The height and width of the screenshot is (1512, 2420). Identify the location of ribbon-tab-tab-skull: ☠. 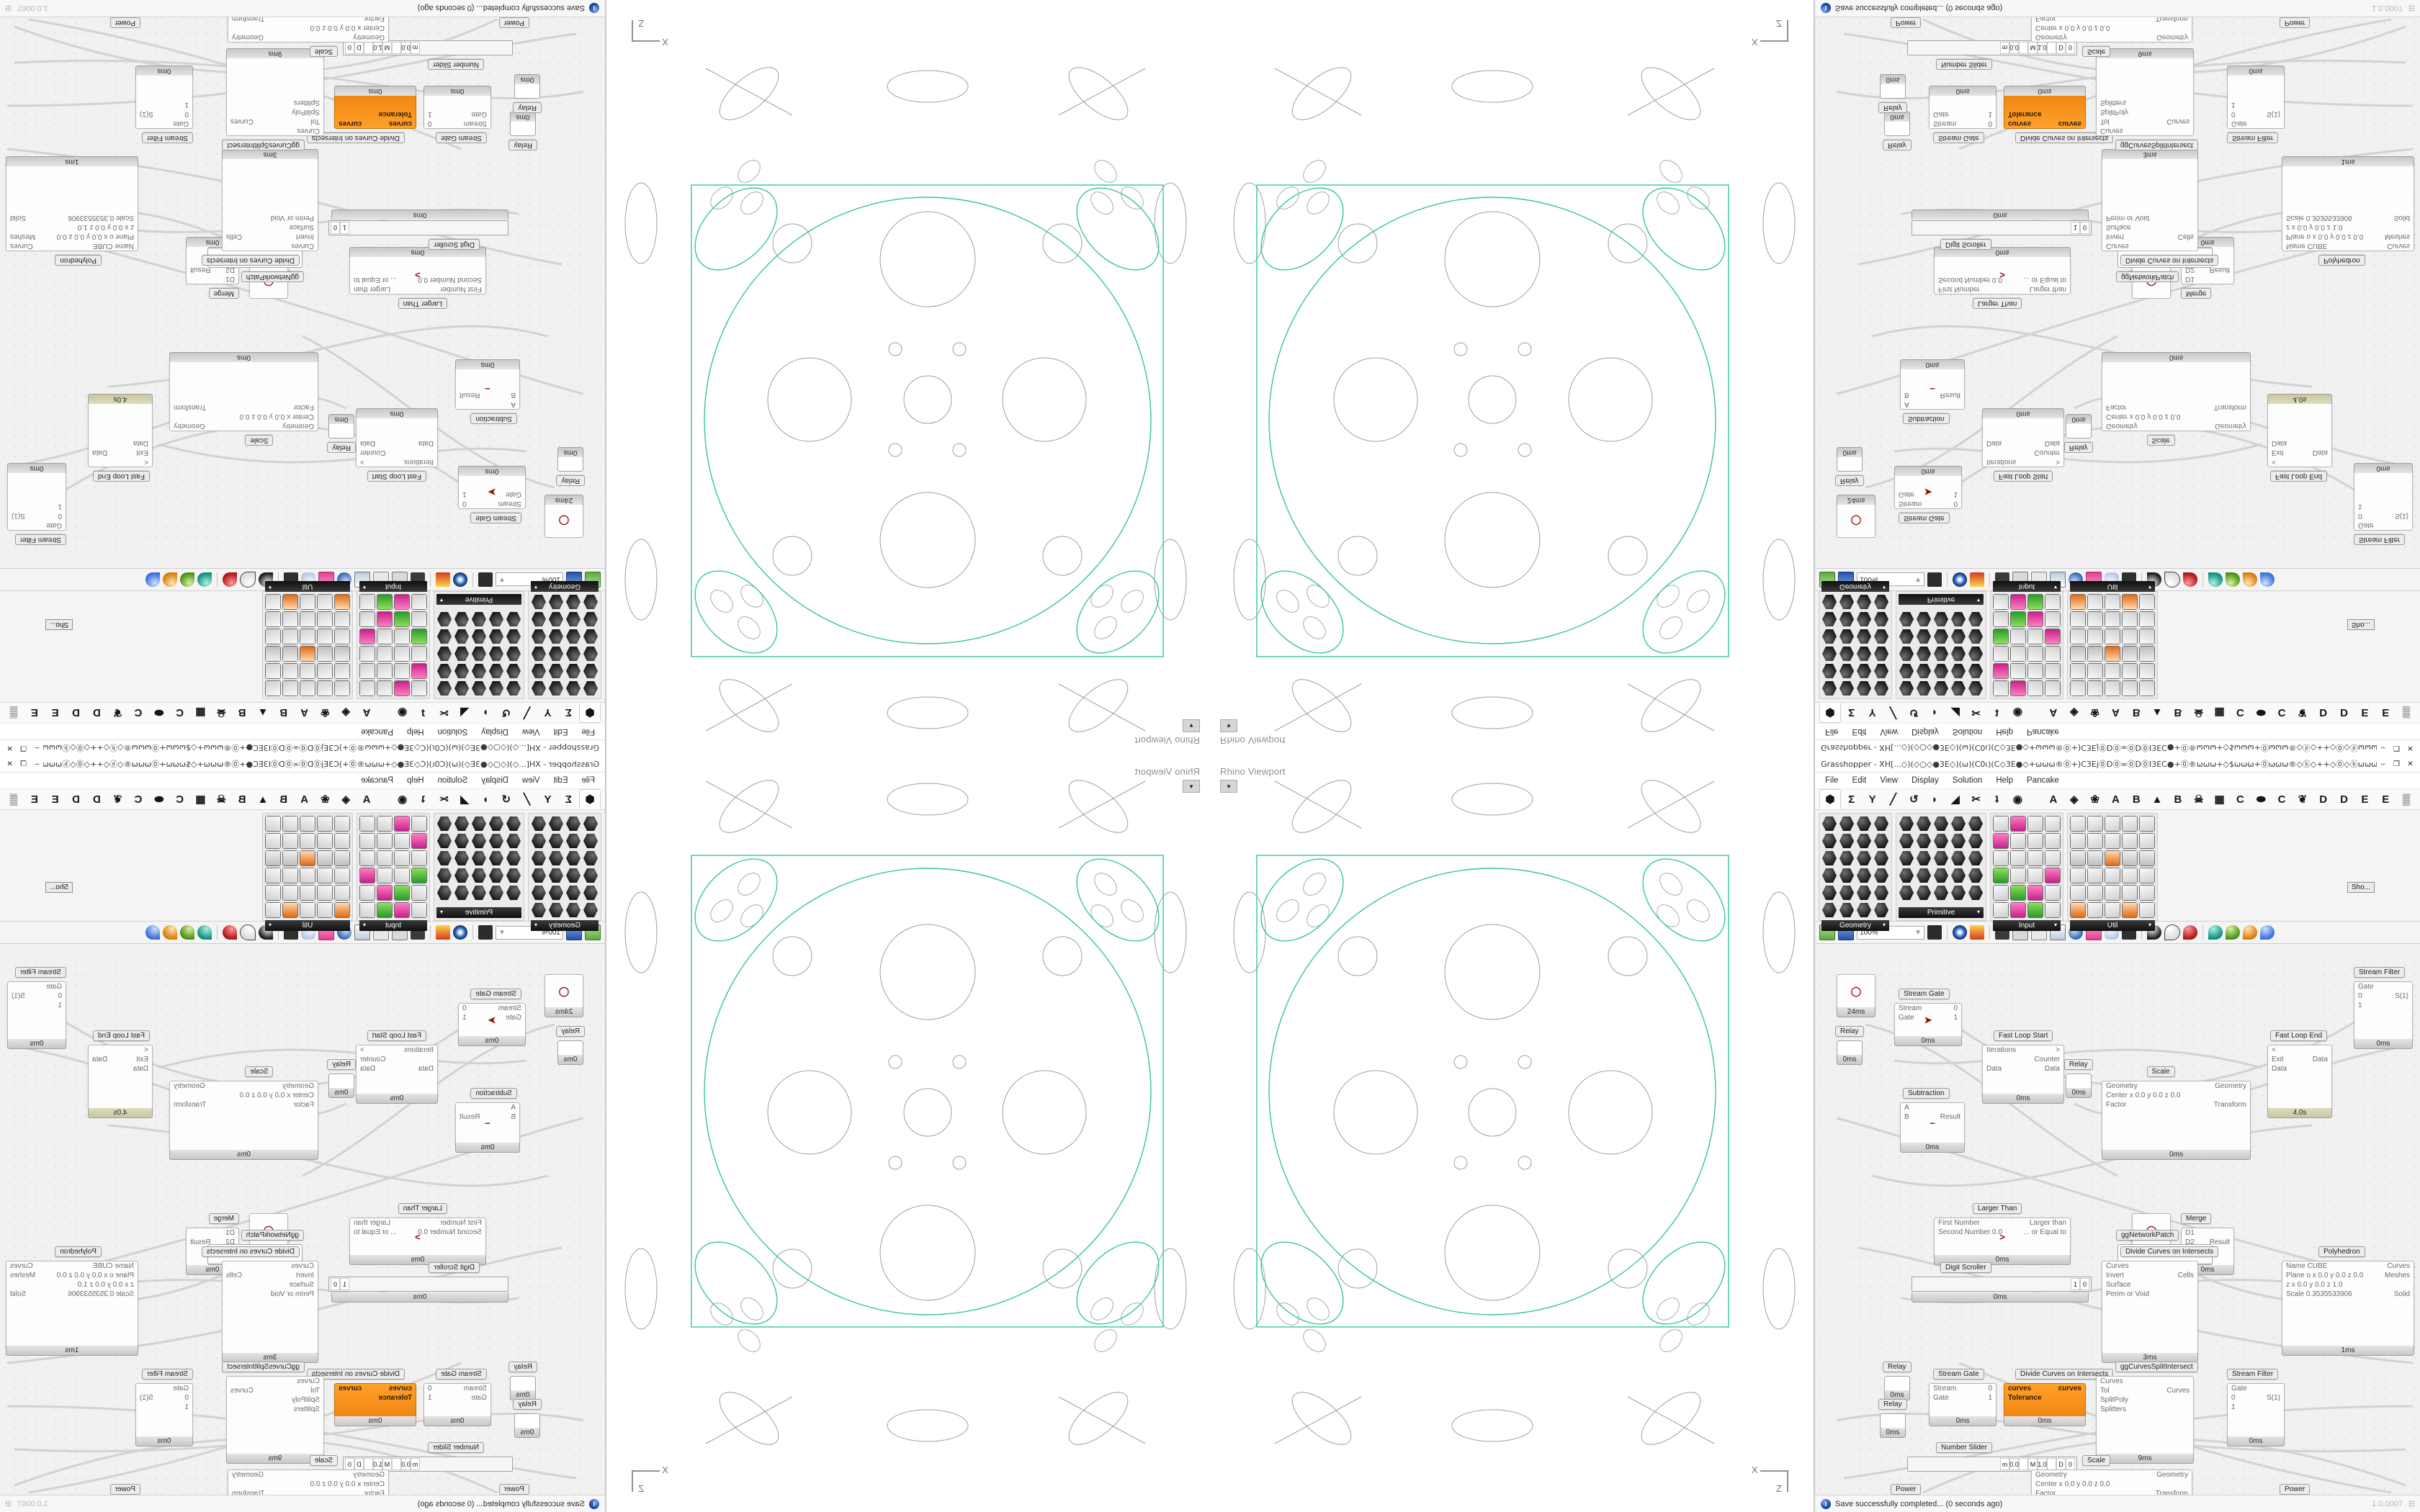
(2199, 799).